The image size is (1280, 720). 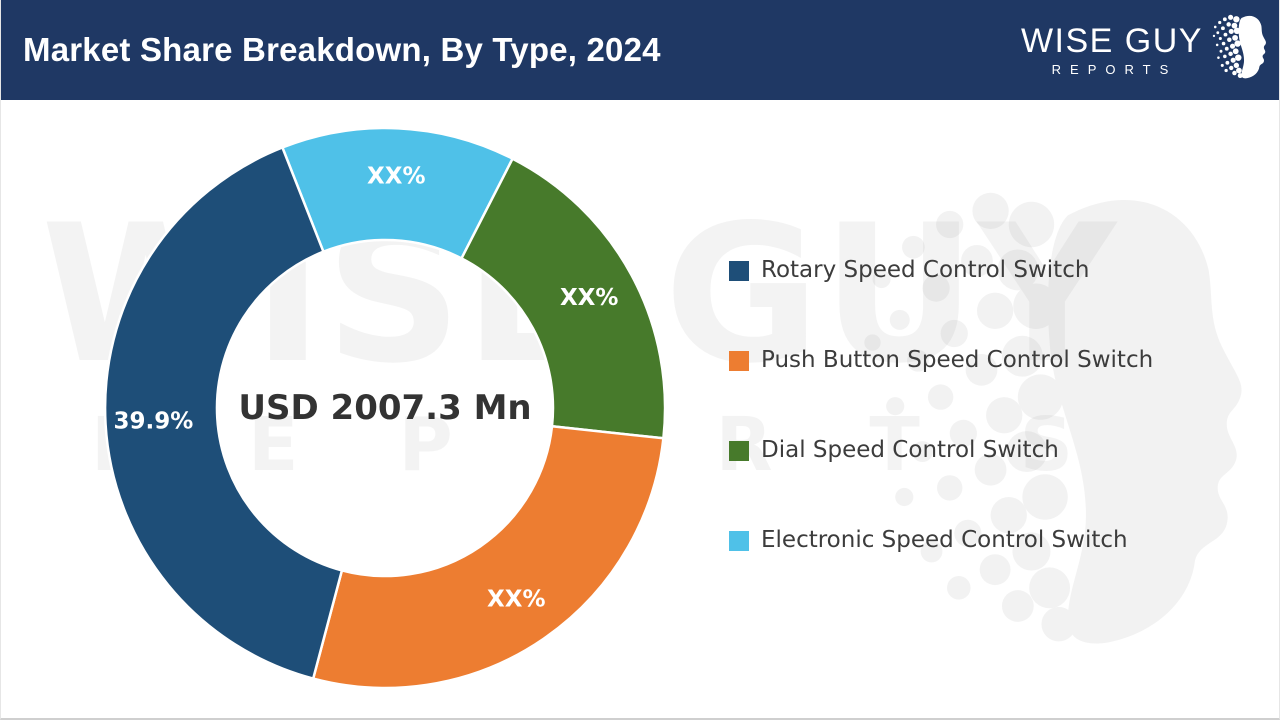 I want to click on legend-item-dial-speed-control-switch: Dial Speed Control Switch, so click(x=941, y=451).